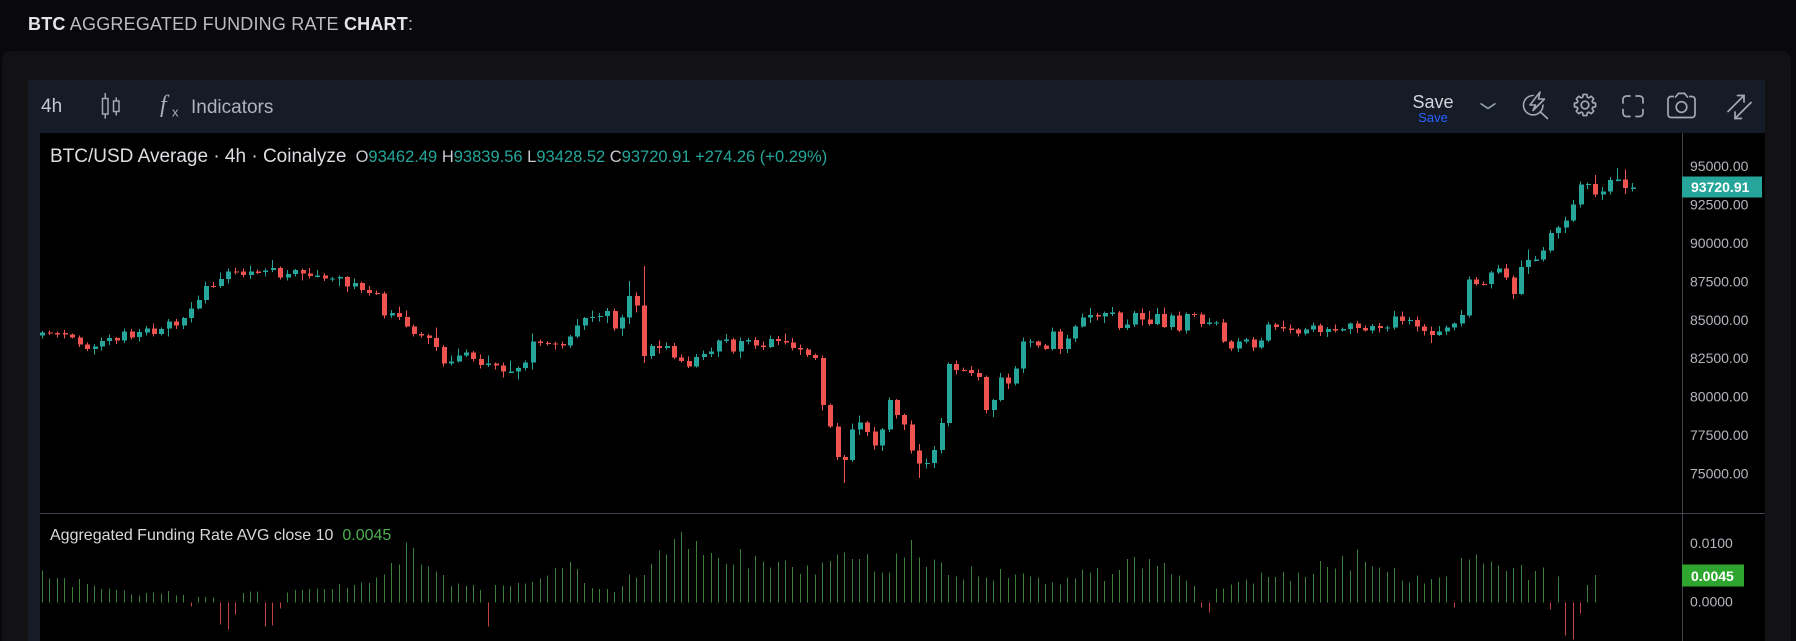 Image resolution: width=1796 pixels, height=641 pixels. Describe the element at coordinates (1719, 204) in the screenshot. I see `svg-text: 92500.00` at that location.